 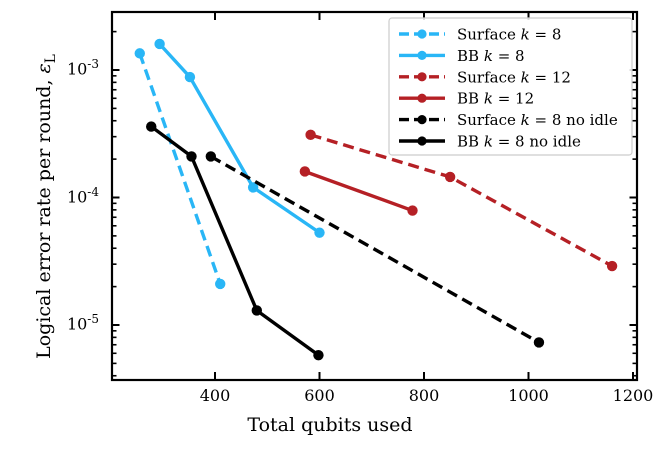 I want to click on legend-label-4: Surface k = 8 no idle, so click(x=537, y=120).